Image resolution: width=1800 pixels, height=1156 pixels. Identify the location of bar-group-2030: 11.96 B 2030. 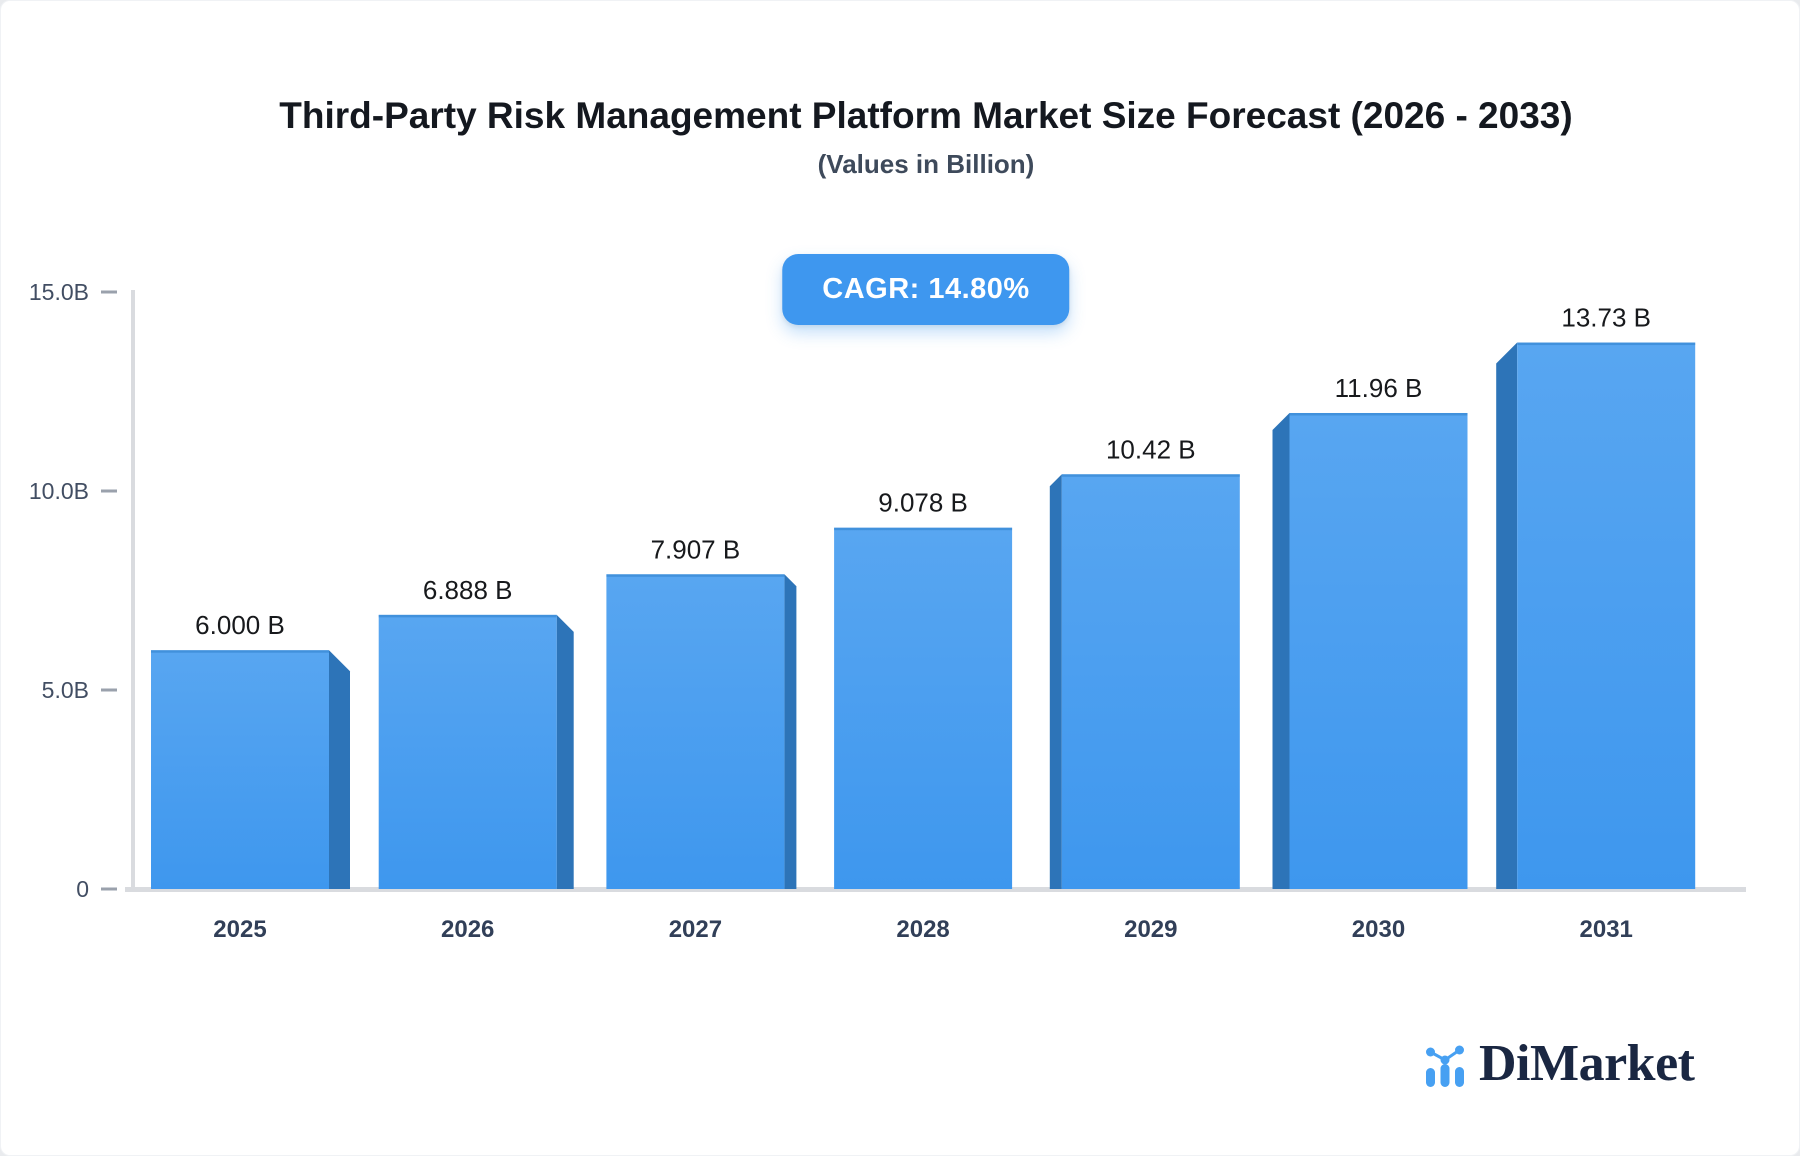
(1370, 658).